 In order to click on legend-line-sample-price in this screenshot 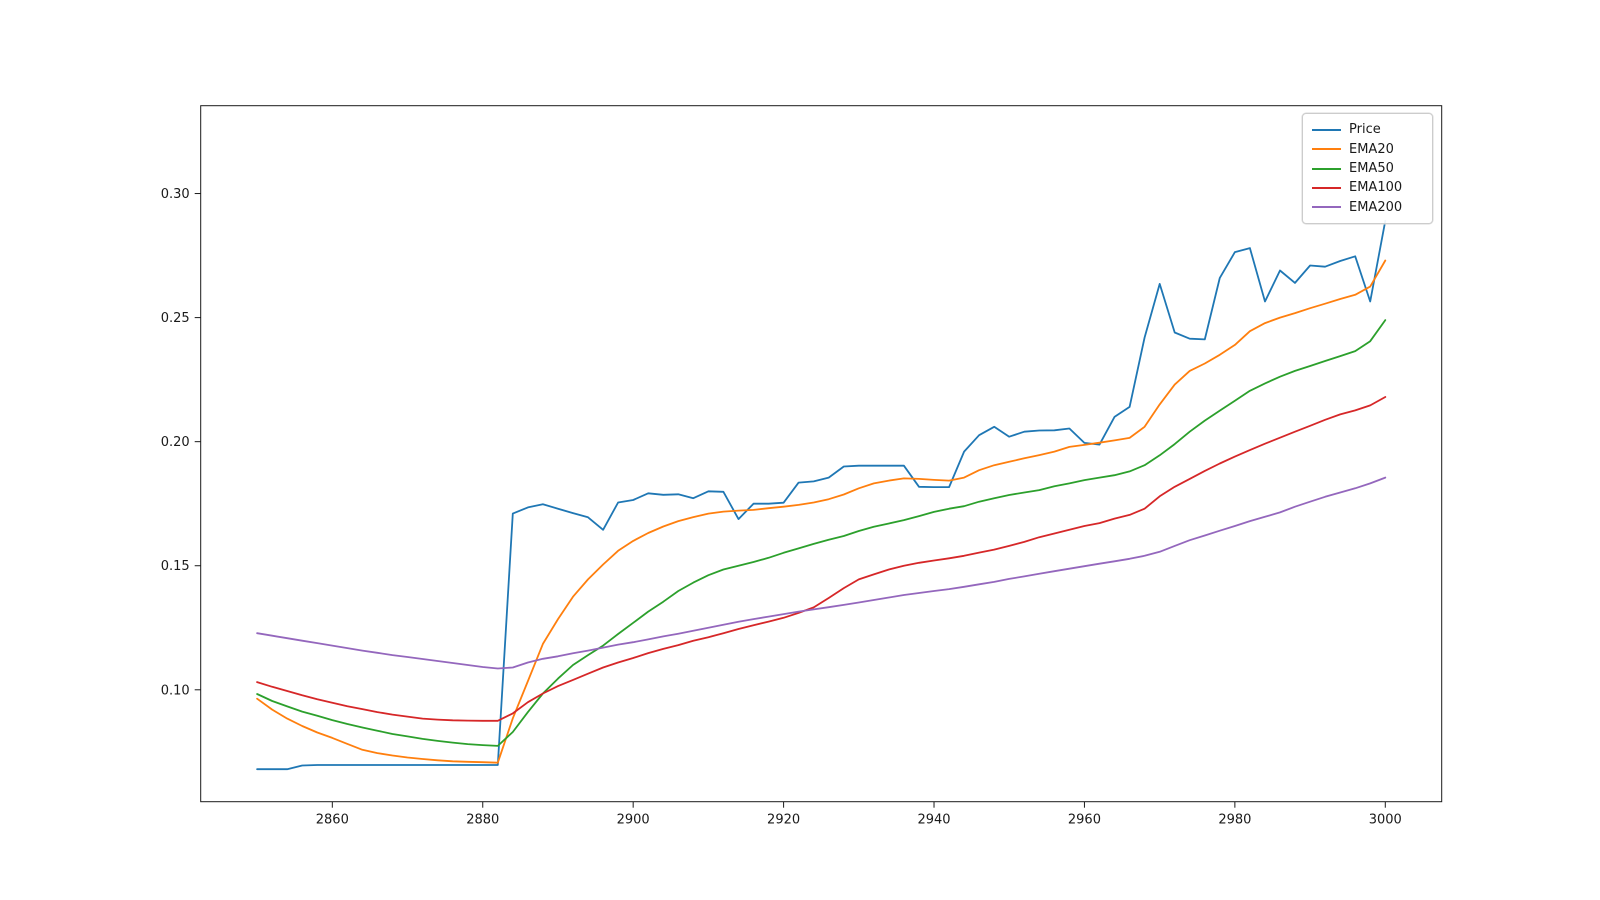, I will do `click(1326, 129)`.